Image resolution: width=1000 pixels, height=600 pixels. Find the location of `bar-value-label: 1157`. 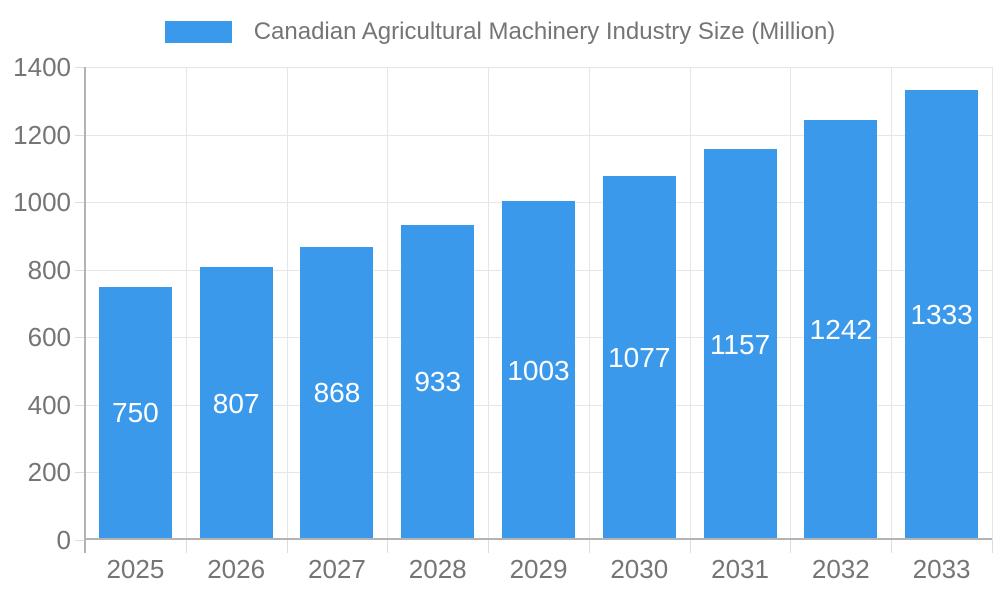

bar-value-label: 1157 is located at coordinates (740, 344).